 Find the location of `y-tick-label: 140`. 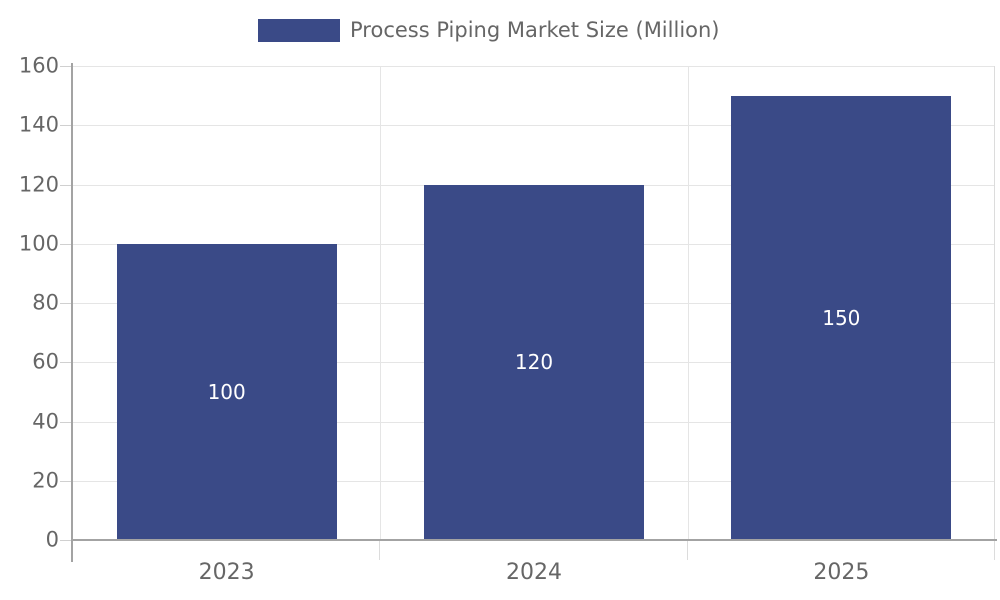

y-tick-label: 140 is located at coordinates (38, 124).